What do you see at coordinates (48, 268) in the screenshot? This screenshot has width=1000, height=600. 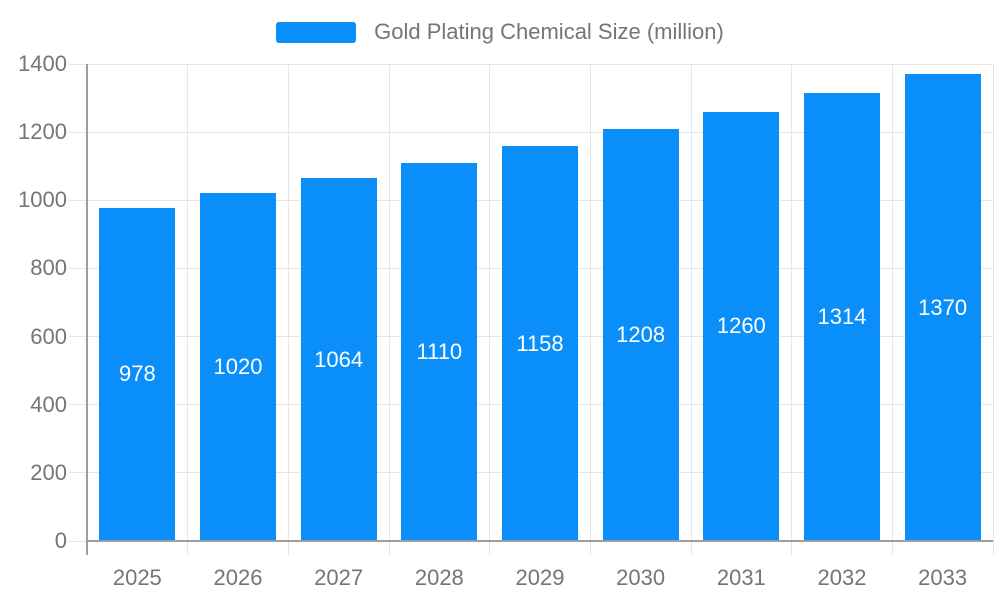 I see `y-tick-label: 800` at bounding box center [48, 268].